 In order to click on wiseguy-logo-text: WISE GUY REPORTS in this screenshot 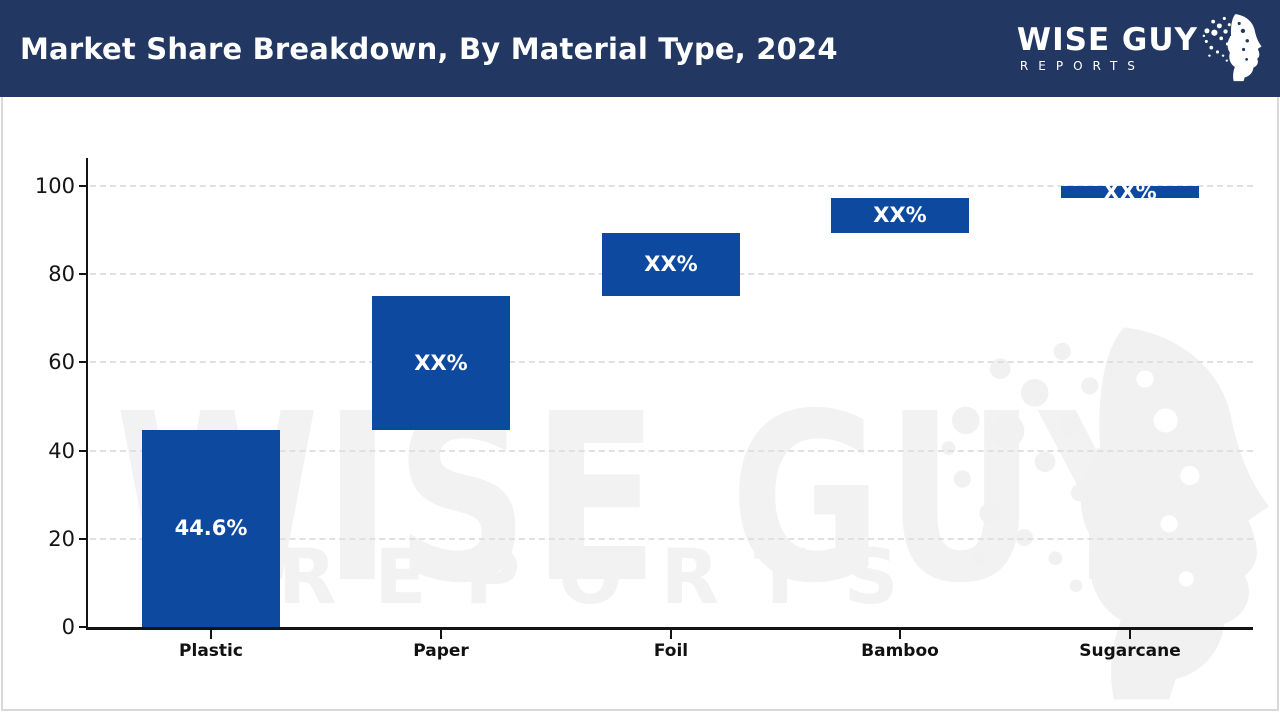, I will do `click(1107, 49)`.